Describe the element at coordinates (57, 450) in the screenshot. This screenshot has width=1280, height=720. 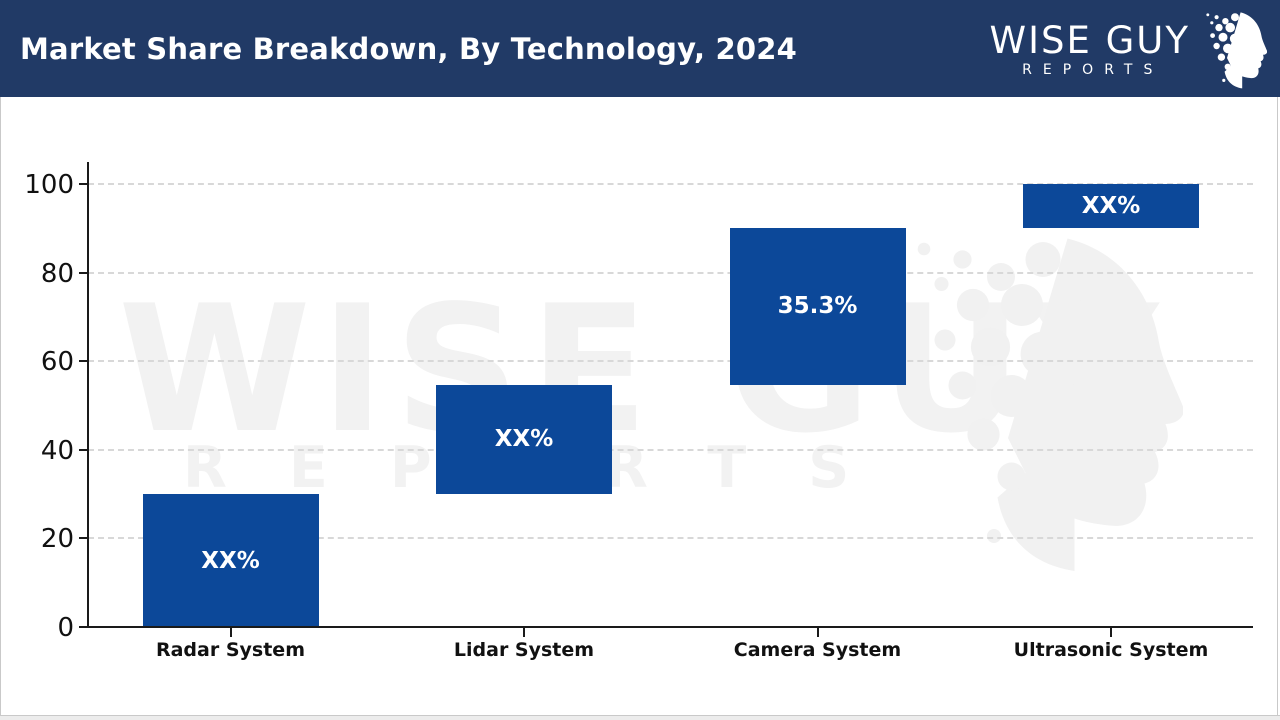
I see `y-tick-label-40: 40` at that location.